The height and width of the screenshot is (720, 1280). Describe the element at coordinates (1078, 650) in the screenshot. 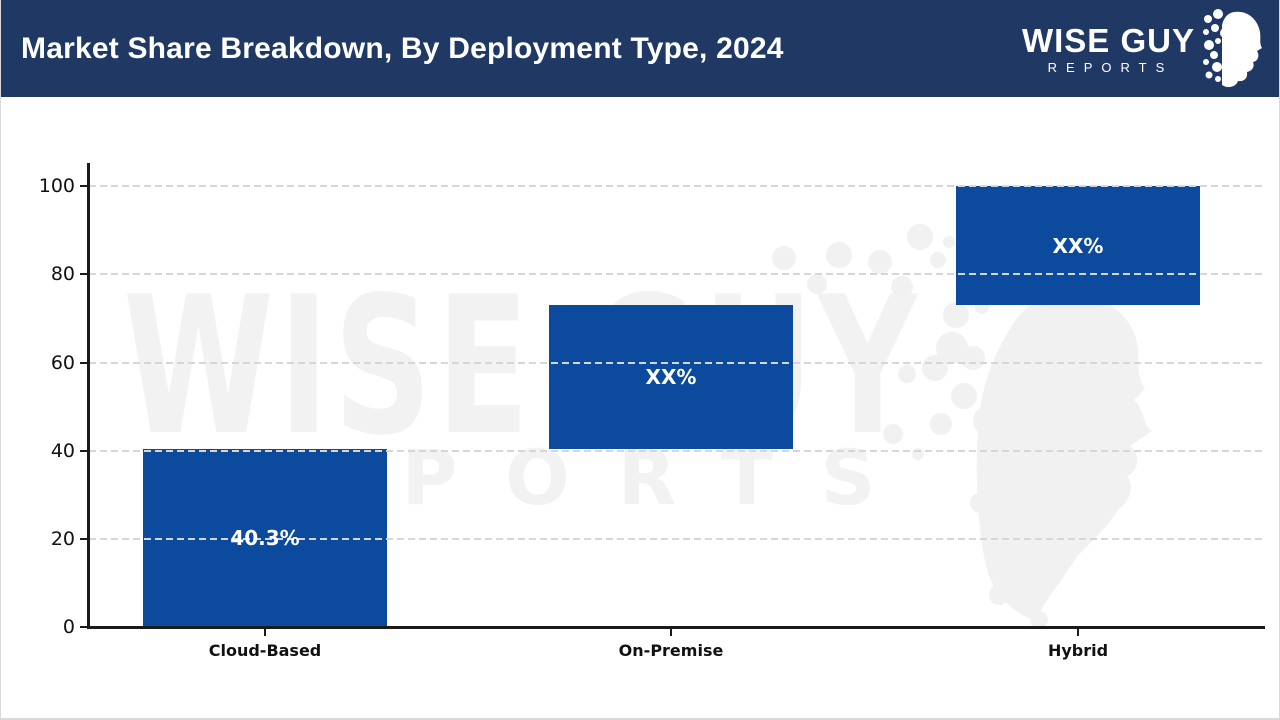

I see `x-tick-label-hybrid: Hybrid` at that location.